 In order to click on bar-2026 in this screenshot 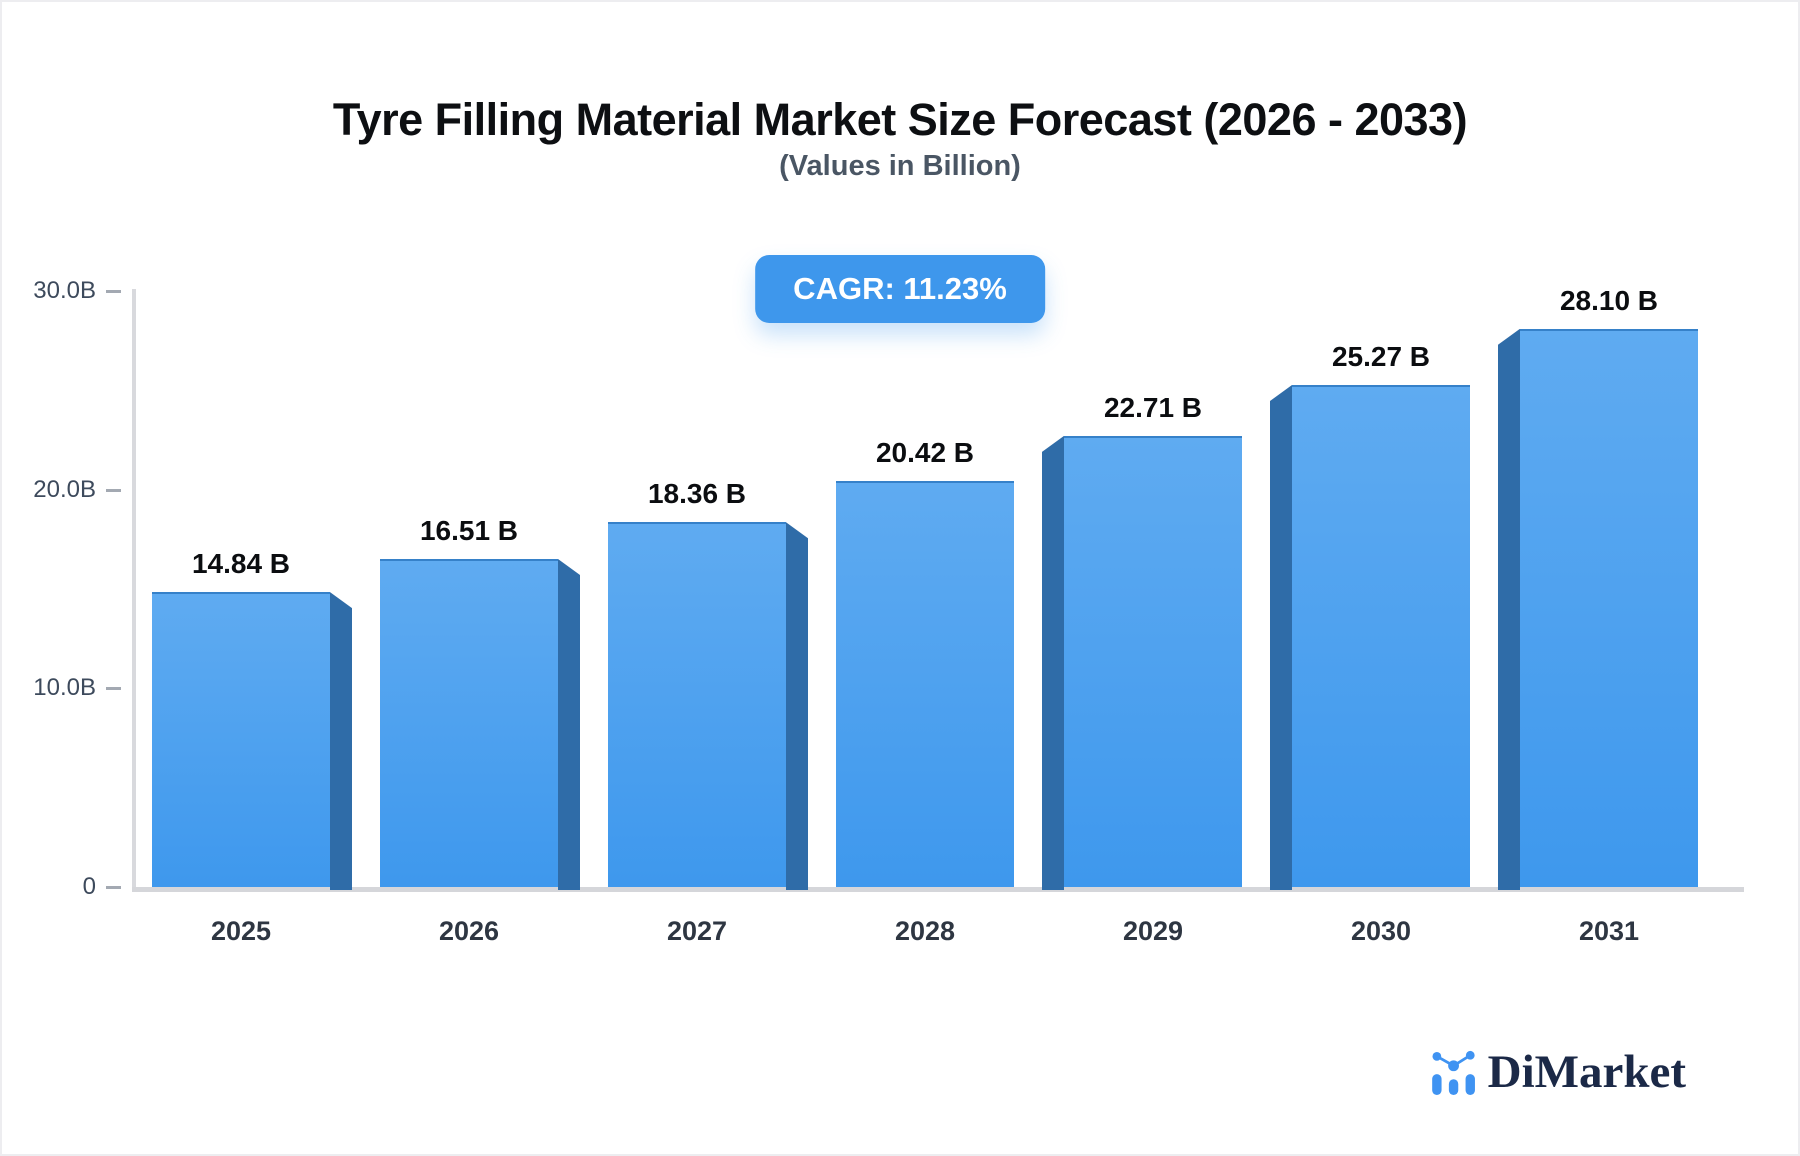, I will do `click(469, 723)`.